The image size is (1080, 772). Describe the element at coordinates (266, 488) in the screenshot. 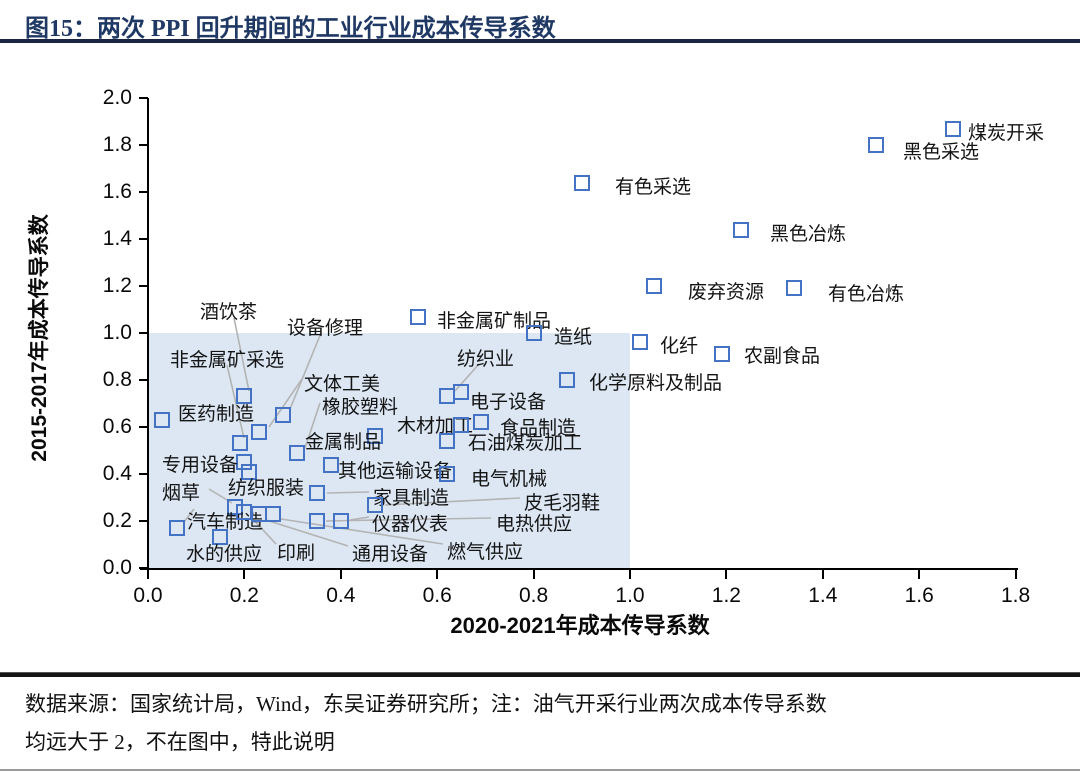

I see `point-label: 纺织服装` at that location.